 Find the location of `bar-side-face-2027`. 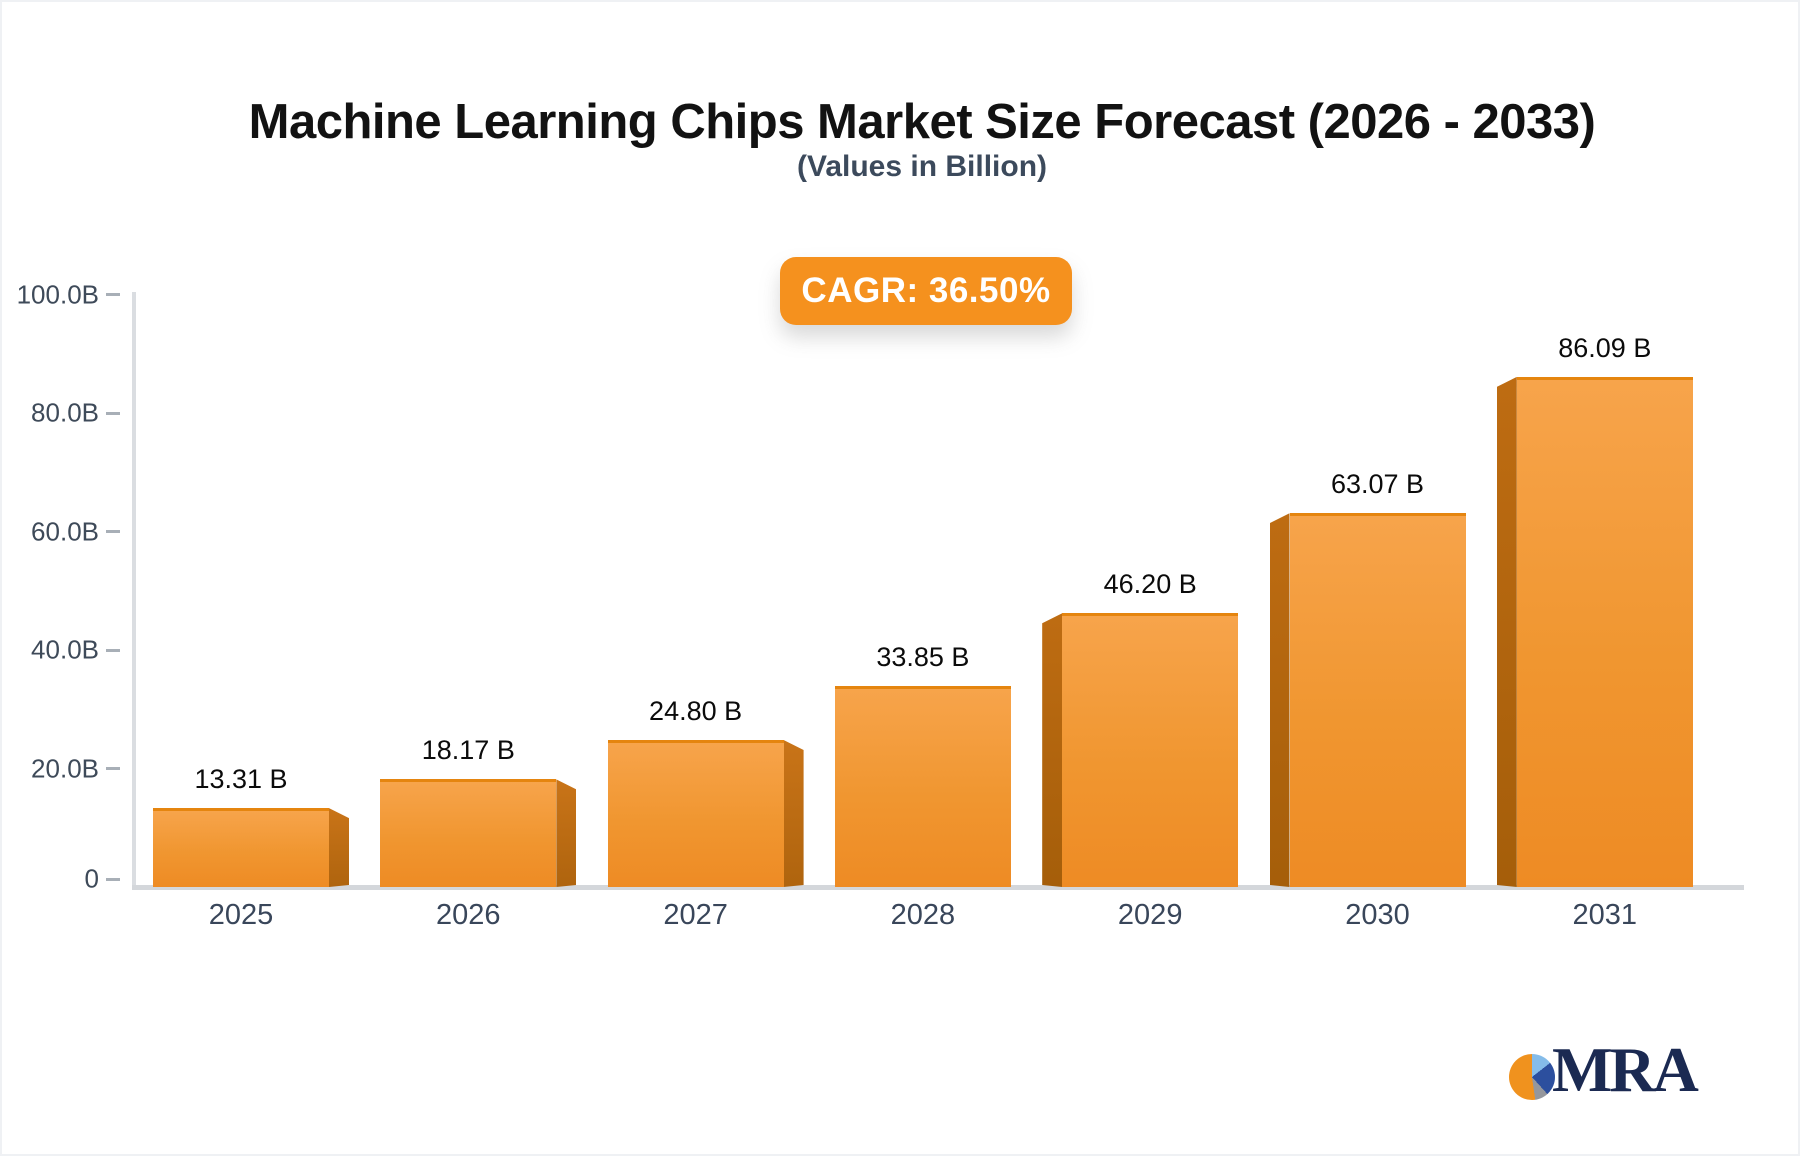

bar-side-face-2027 is located at coordinates (794, 813).